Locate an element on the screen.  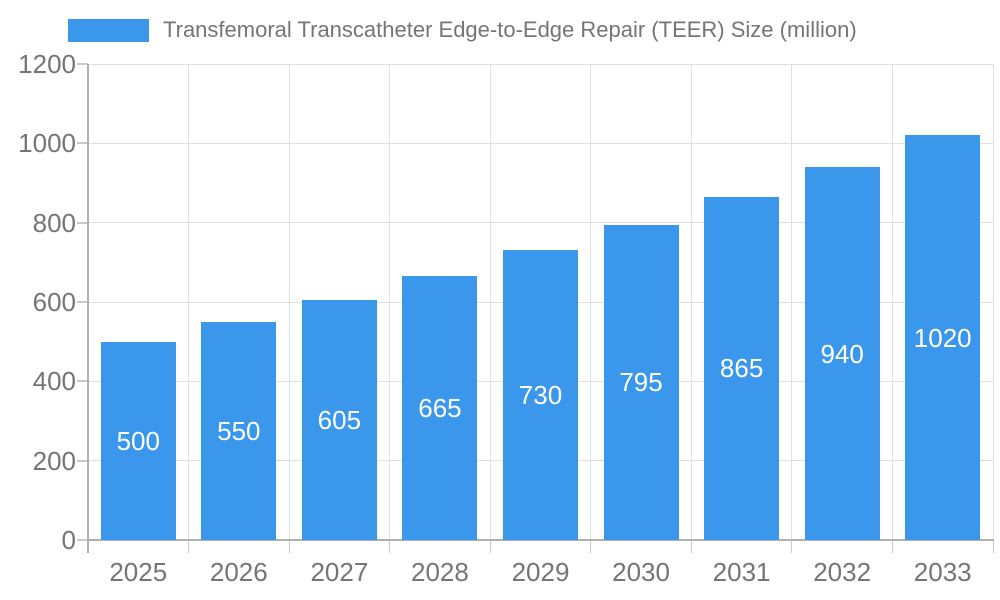
x-axis-label: 2032 is located at coordinates (842, 572).